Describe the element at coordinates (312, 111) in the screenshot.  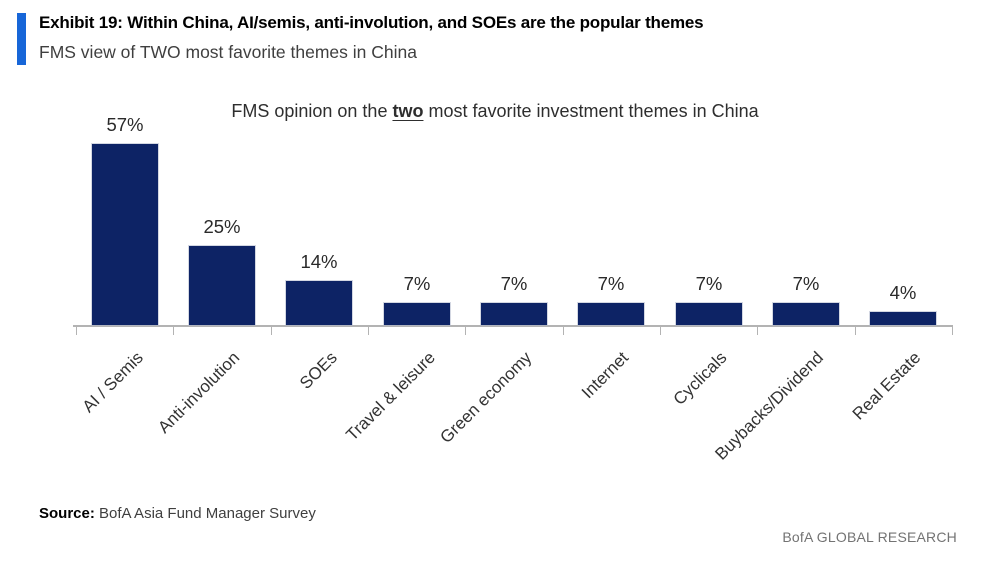
I see `chart-title-pre: FMS opinion on the` at that location.